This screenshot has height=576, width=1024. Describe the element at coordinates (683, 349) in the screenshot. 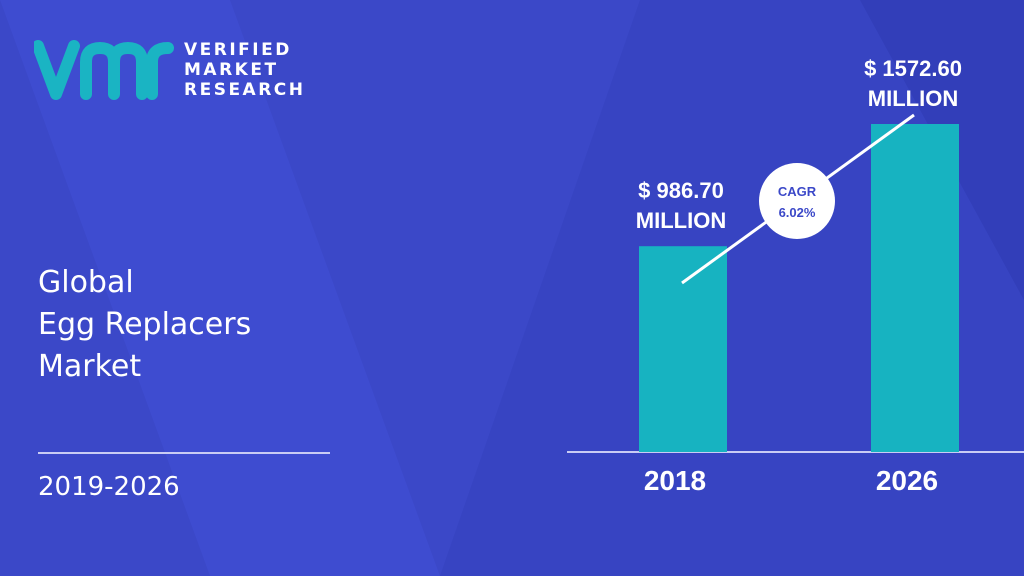

I see `bar-2018` at that location.